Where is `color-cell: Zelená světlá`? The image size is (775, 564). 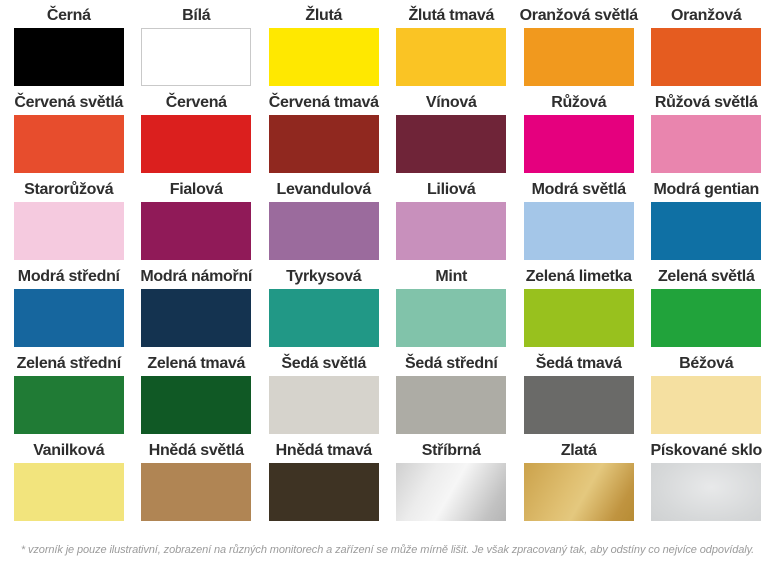 color-cell: Zelená světlá is located at coordinates (707, 309).